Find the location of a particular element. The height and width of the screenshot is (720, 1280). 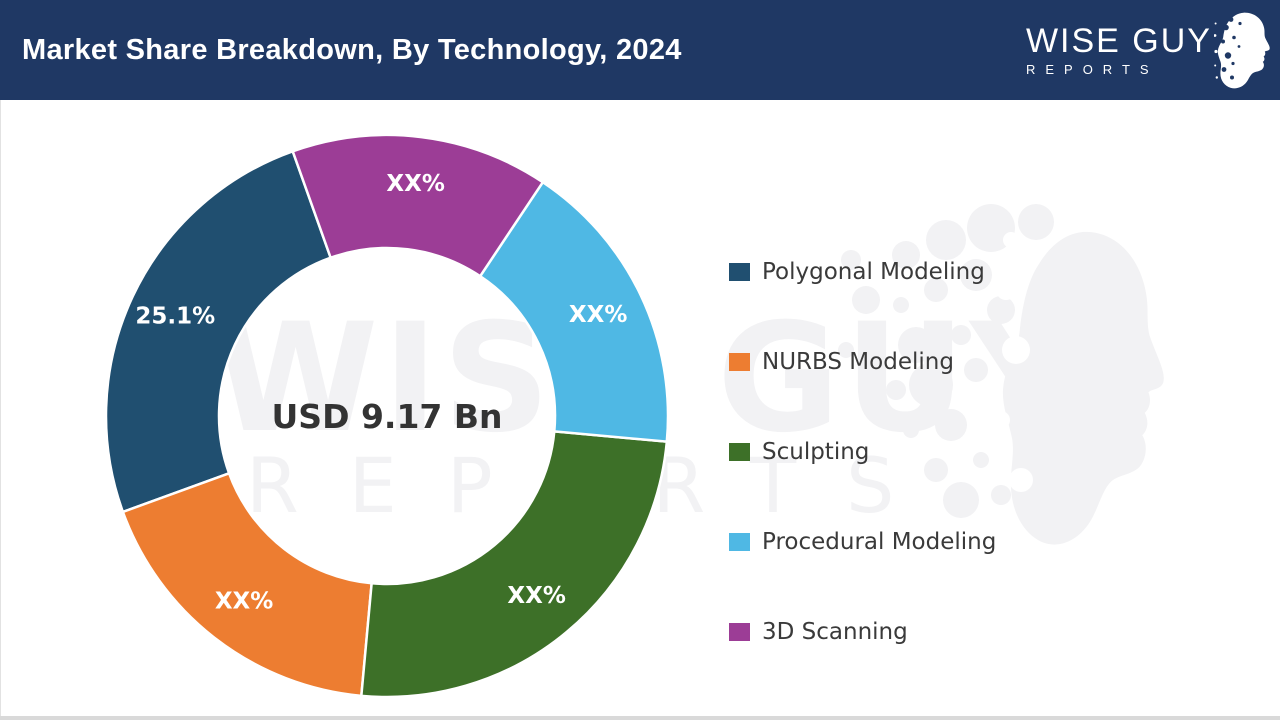

legend-swatch-3d-scanning is located at coordinates (739, 632).